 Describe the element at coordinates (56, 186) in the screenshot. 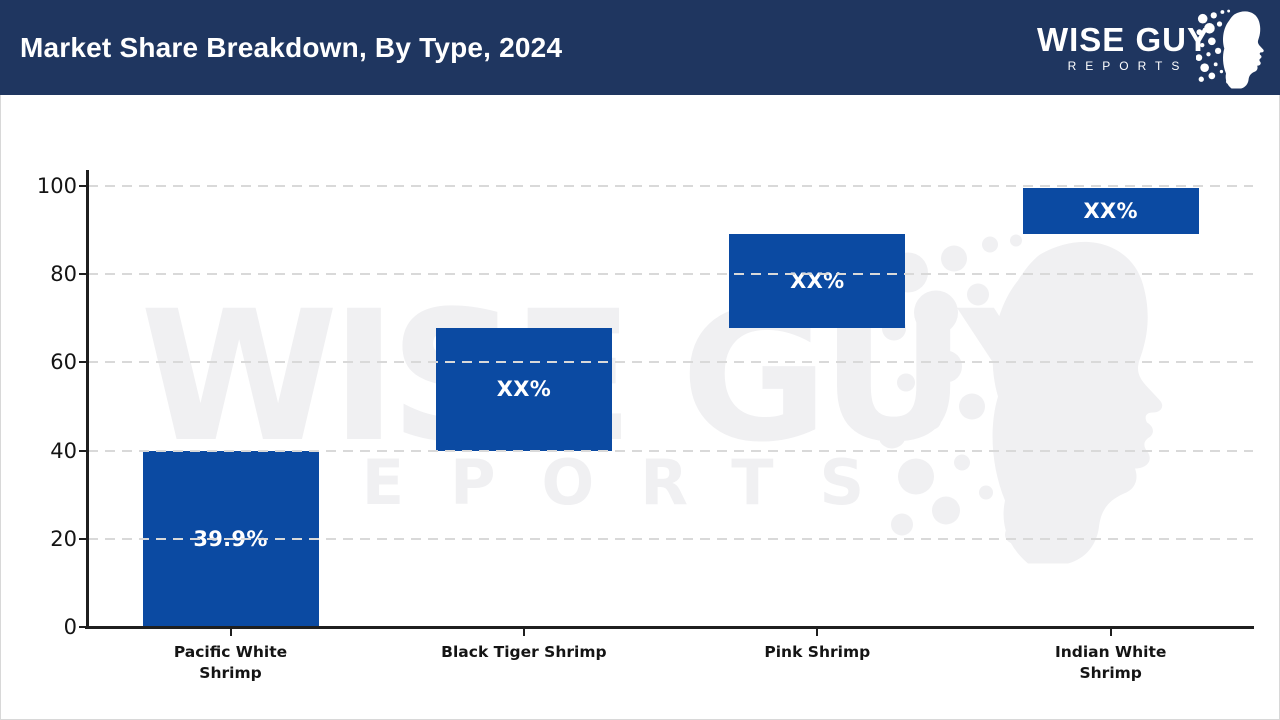

I see `y-tick-label: 100` at that location.